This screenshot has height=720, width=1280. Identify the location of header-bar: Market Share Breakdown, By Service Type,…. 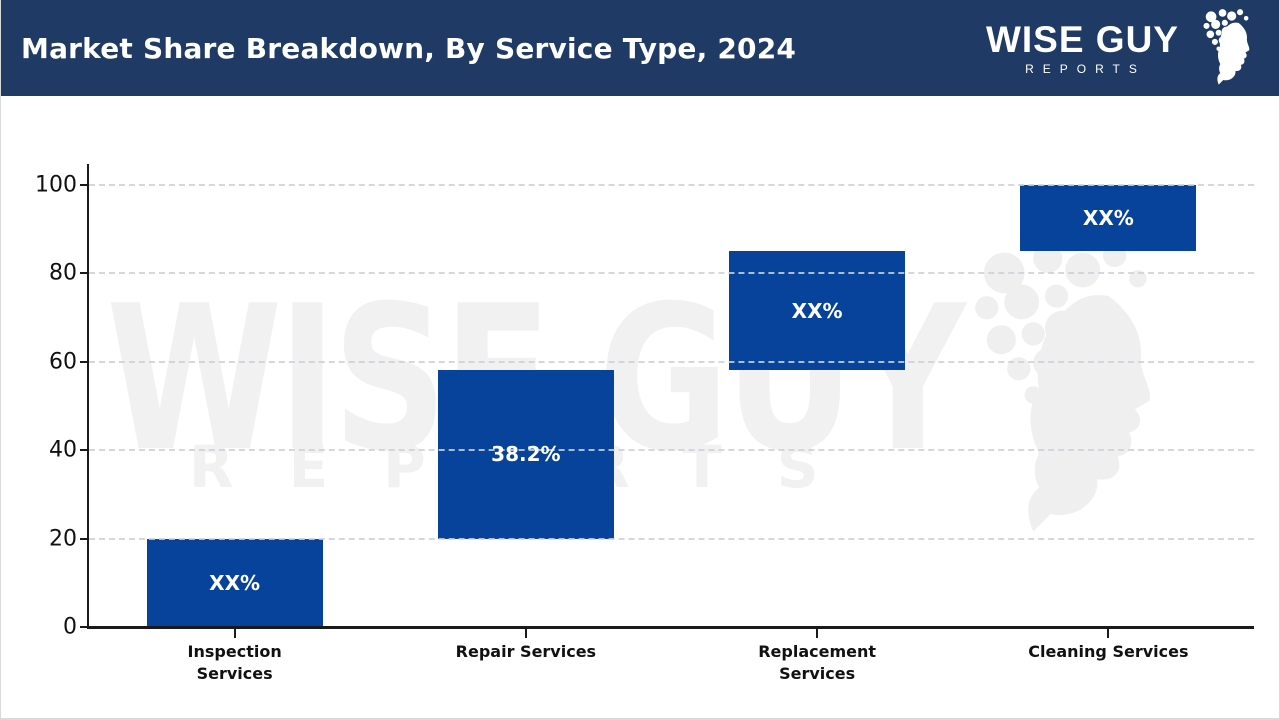
(640, 48).